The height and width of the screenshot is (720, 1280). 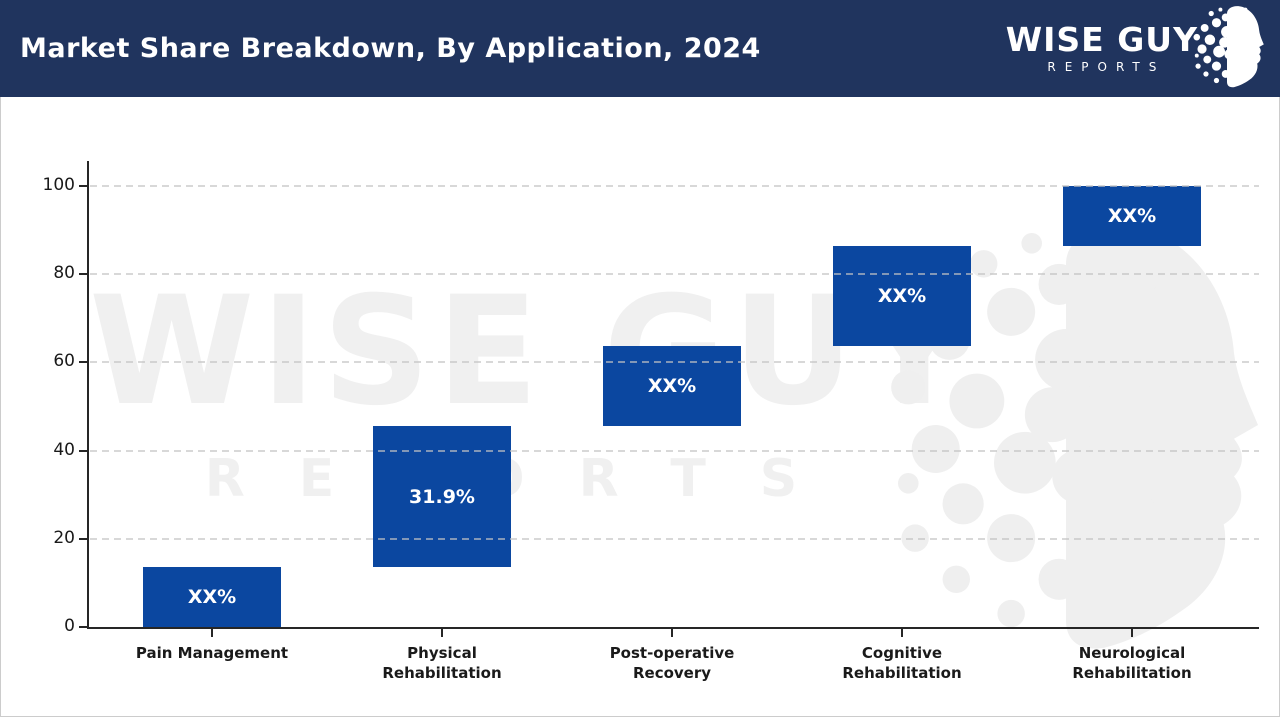 I want to click on y-tick-label: 100, so click(x=58, y=185).